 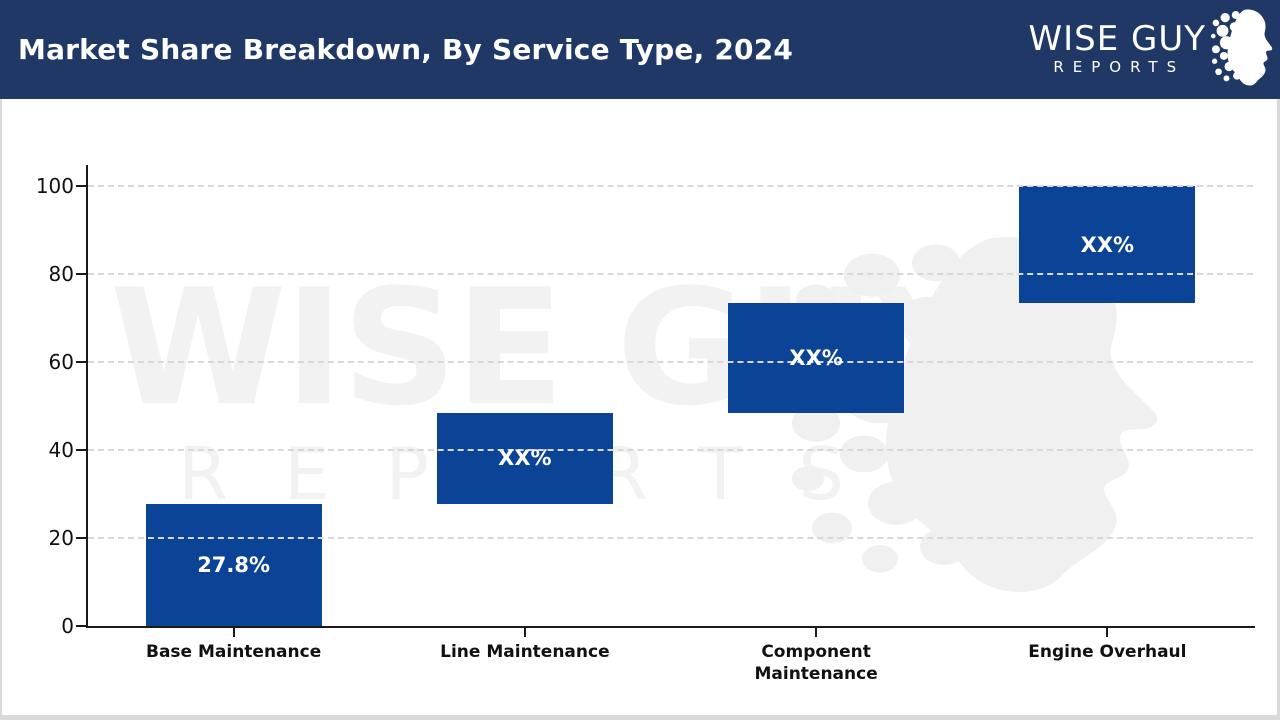 I want to click on bar-value-label: 27.8%, so click(x=234, y=564).